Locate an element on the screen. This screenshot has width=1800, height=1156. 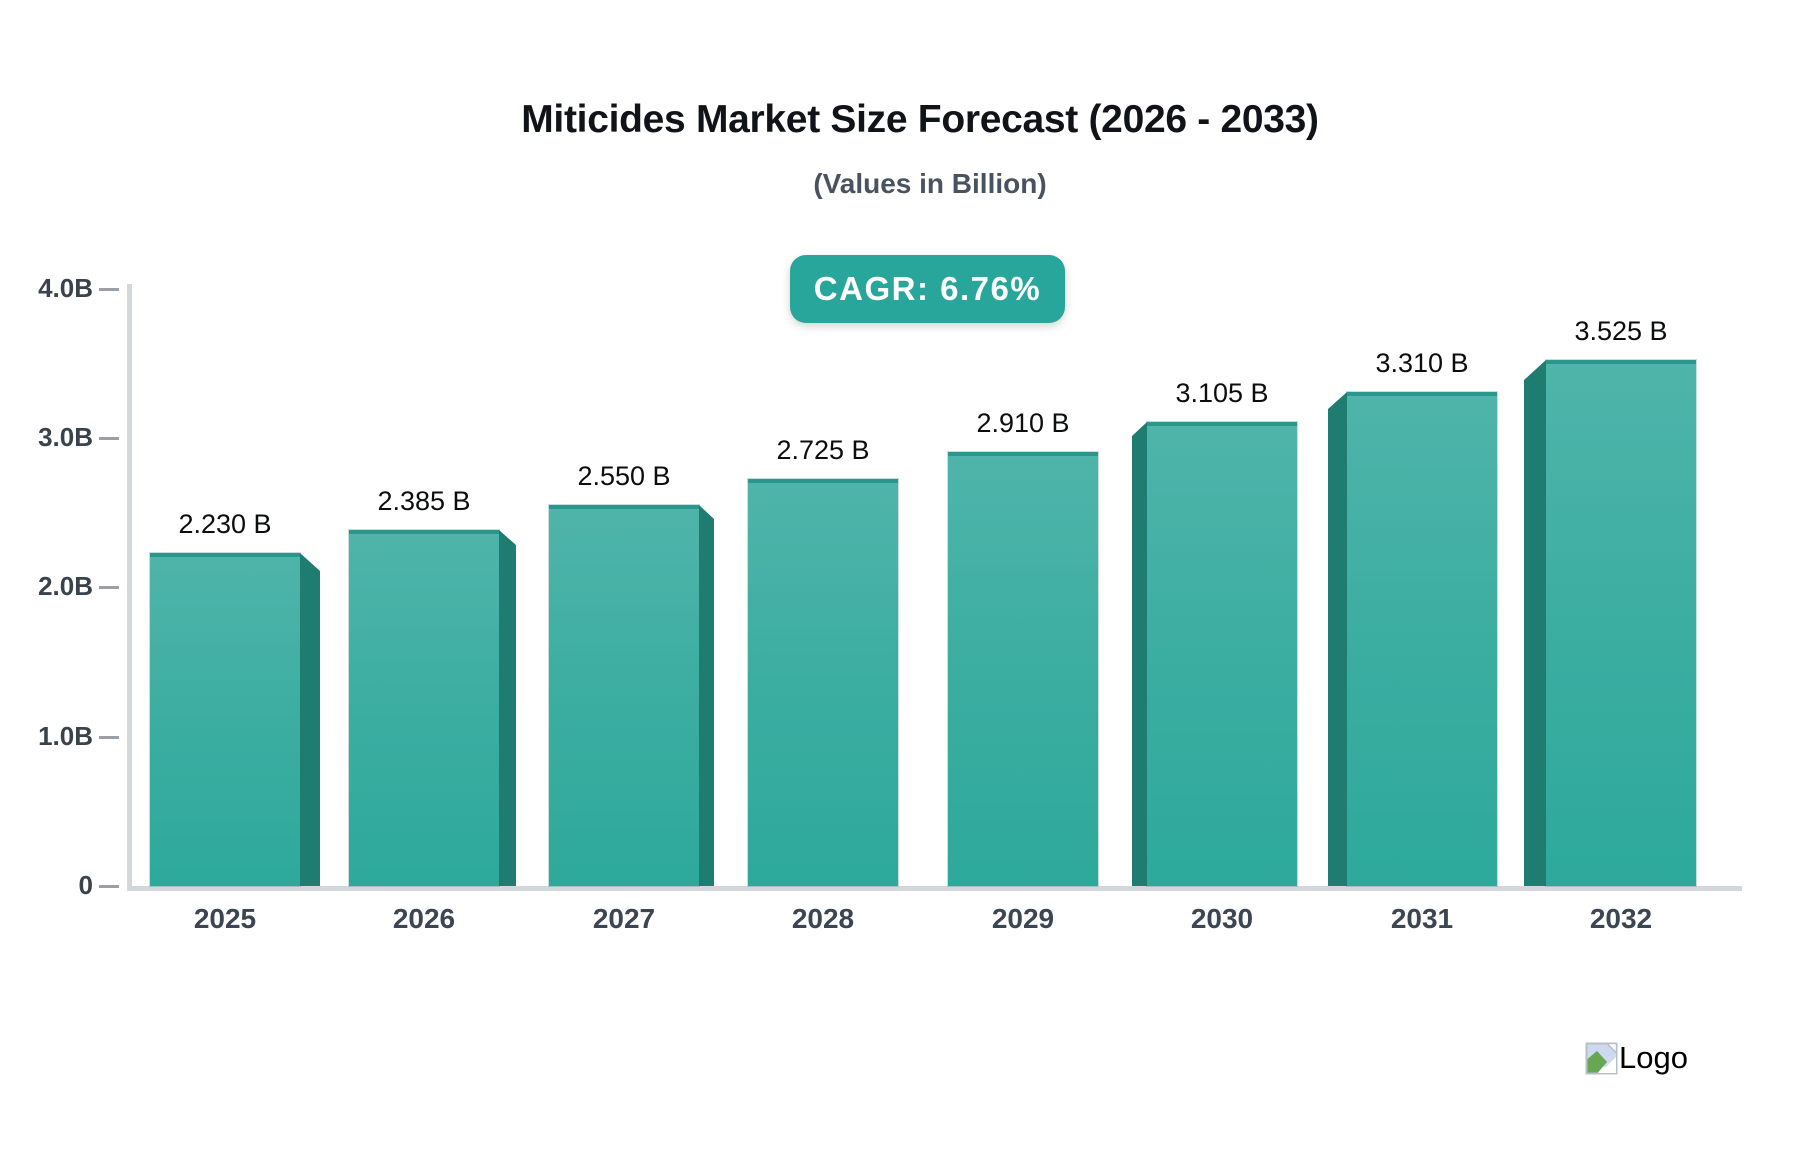
y-tick-label-1: 1.0B is located at coordinates (65, 736).